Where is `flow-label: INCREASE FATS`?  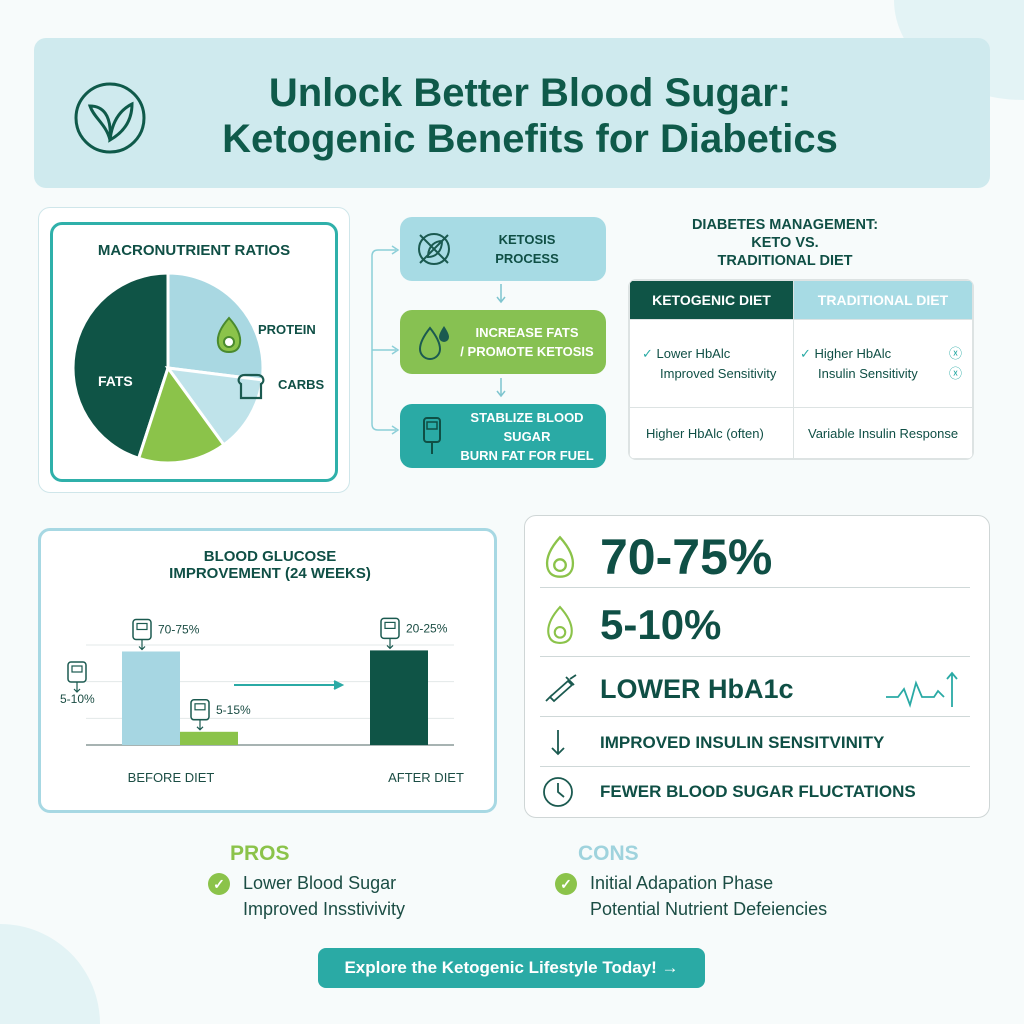 flow-label: INCREASE FATS is located at coordinates (527, 332).